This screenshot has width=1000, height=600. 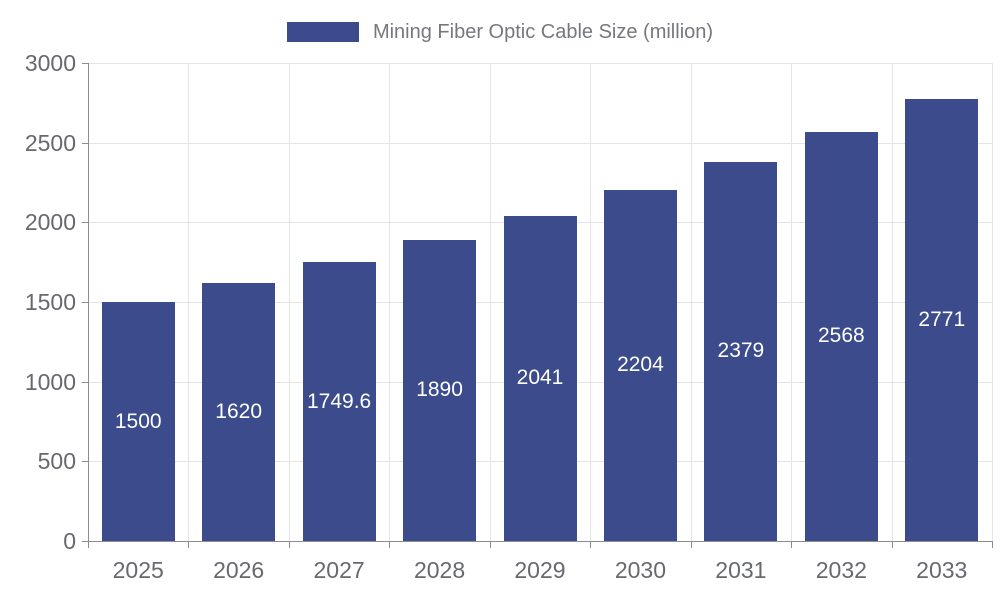 I want to click on bar-value-label: 2568, so click(x=841, y=336).